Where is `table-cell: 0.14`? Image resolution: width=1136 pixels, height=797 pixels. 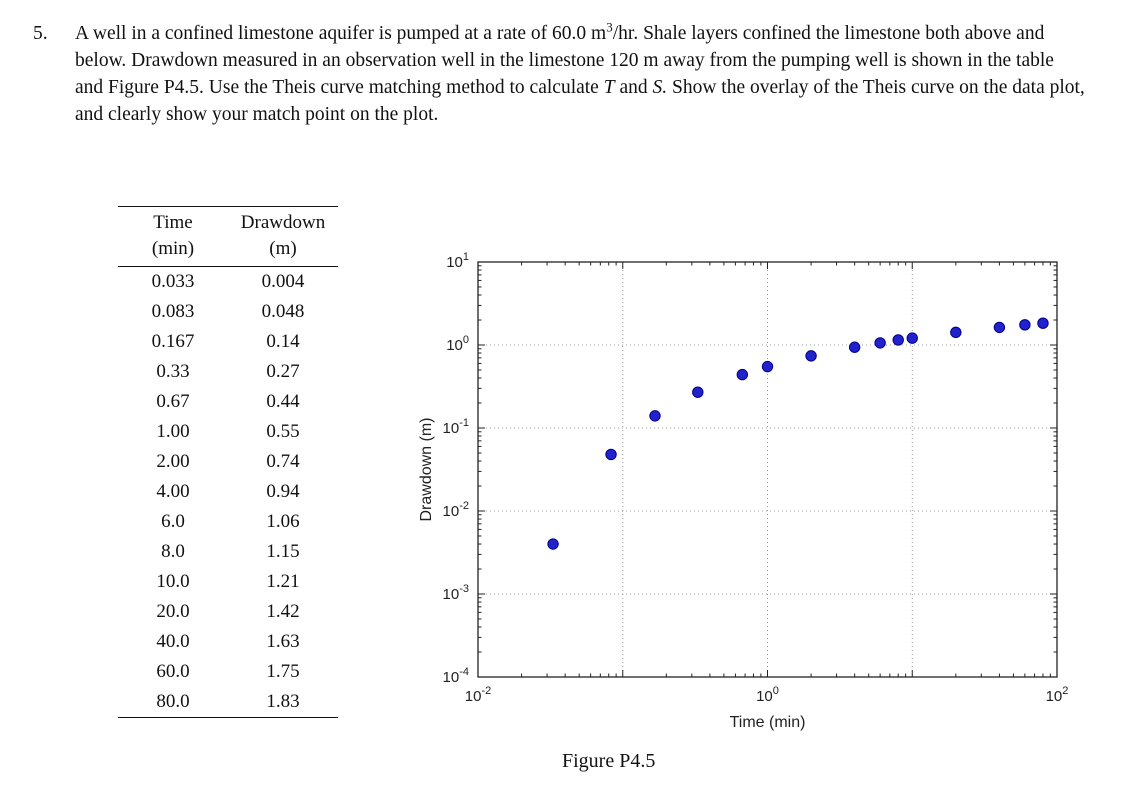 table-cell: 0.14 is located at coordinates (283, 341).